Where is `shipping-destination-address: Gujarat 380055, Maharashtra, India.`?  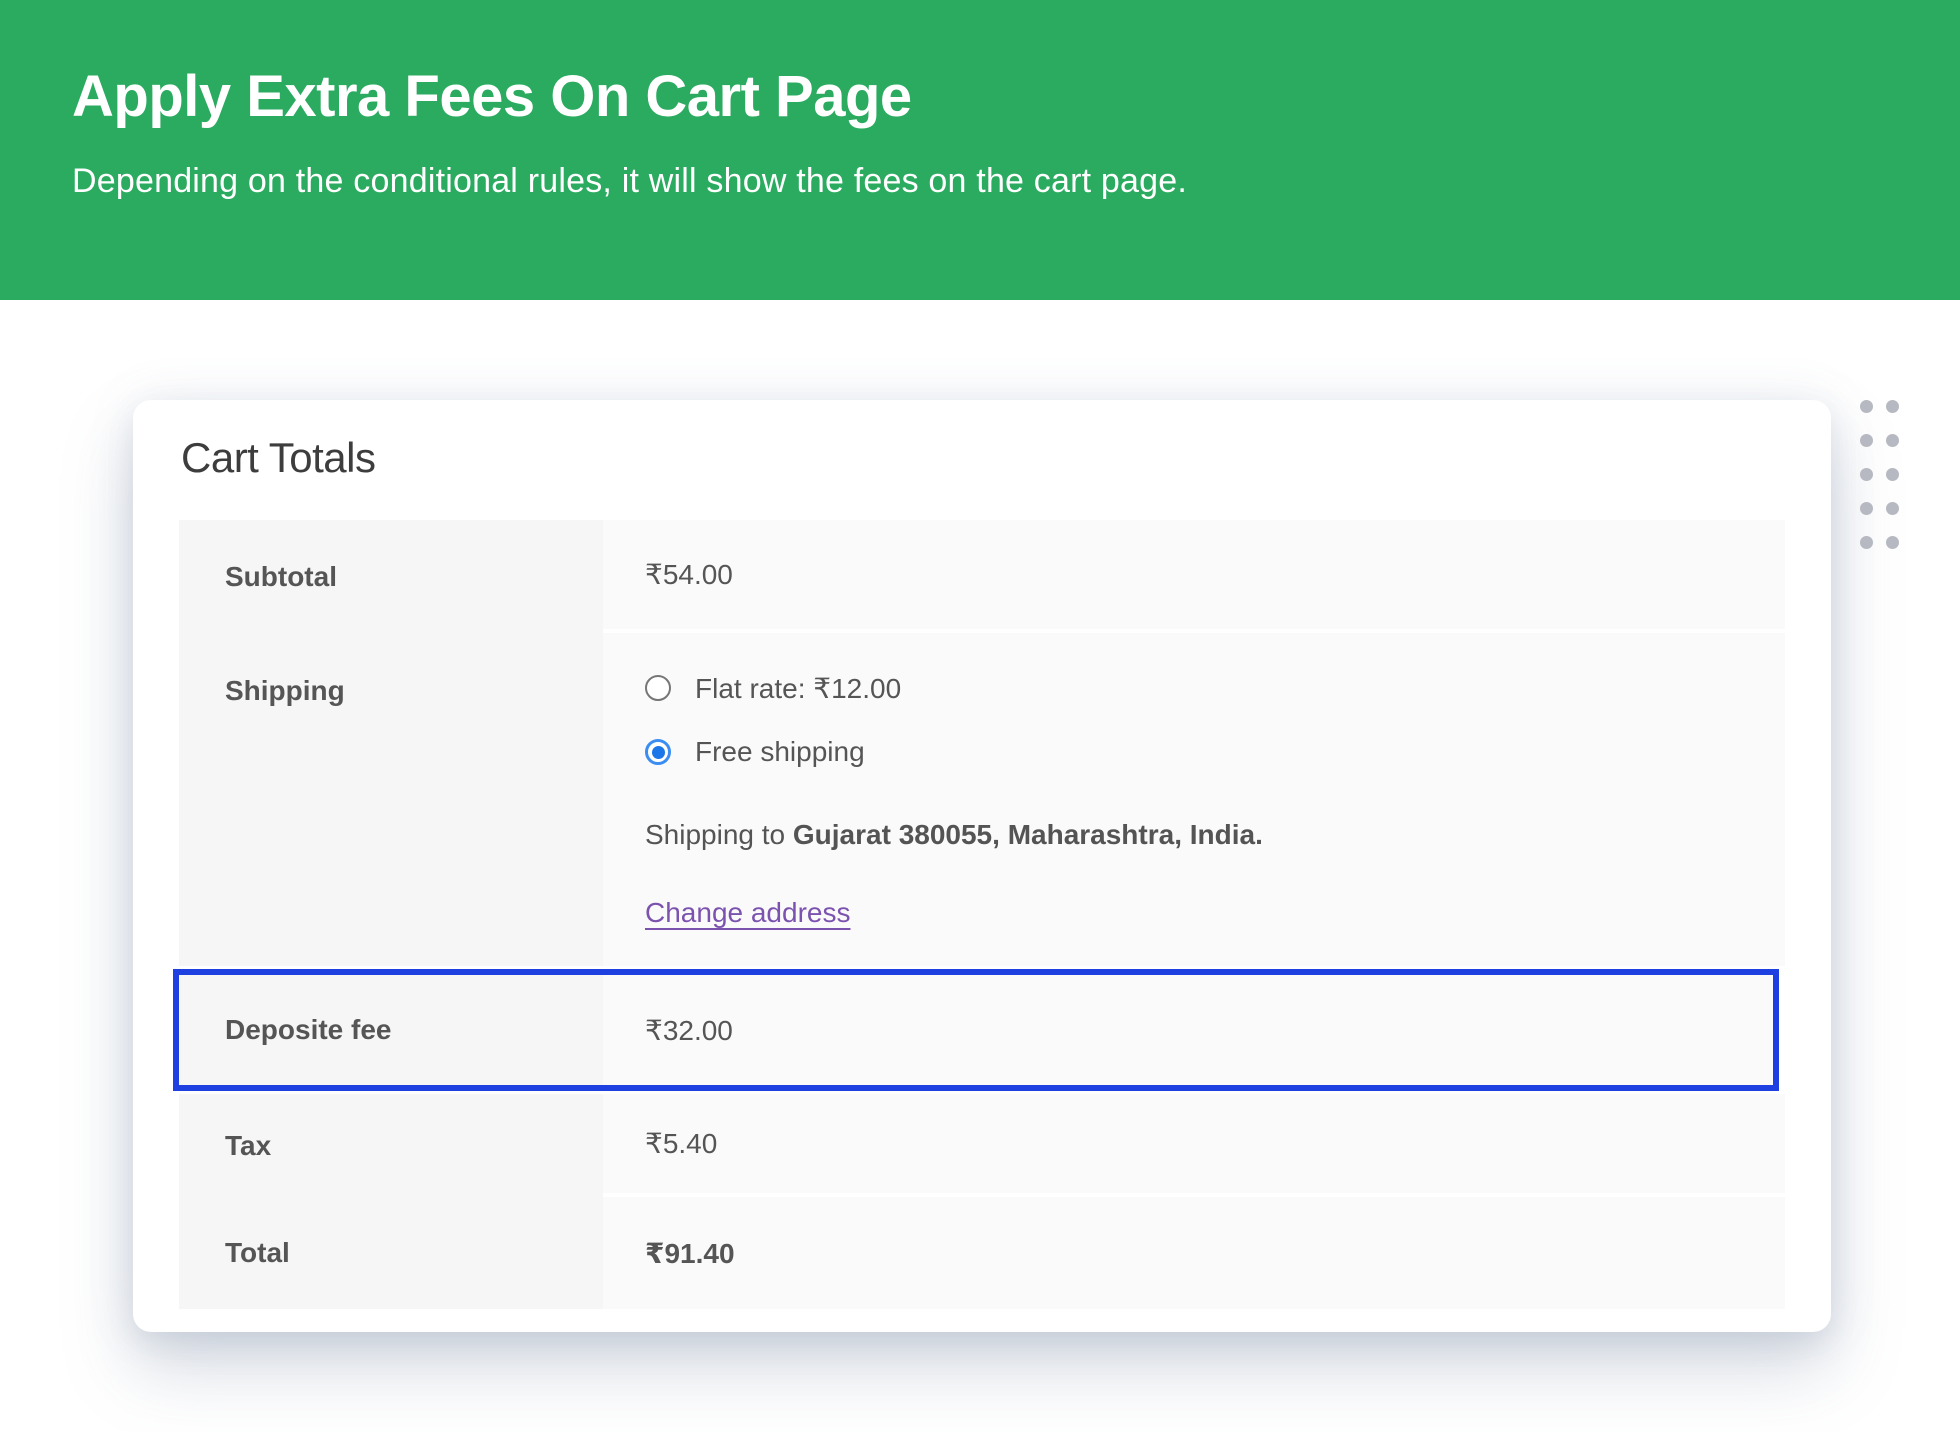
shipping-destination-address: Gujarat 380055, Maharashtra, India. is located at coordinates (1027, 834).